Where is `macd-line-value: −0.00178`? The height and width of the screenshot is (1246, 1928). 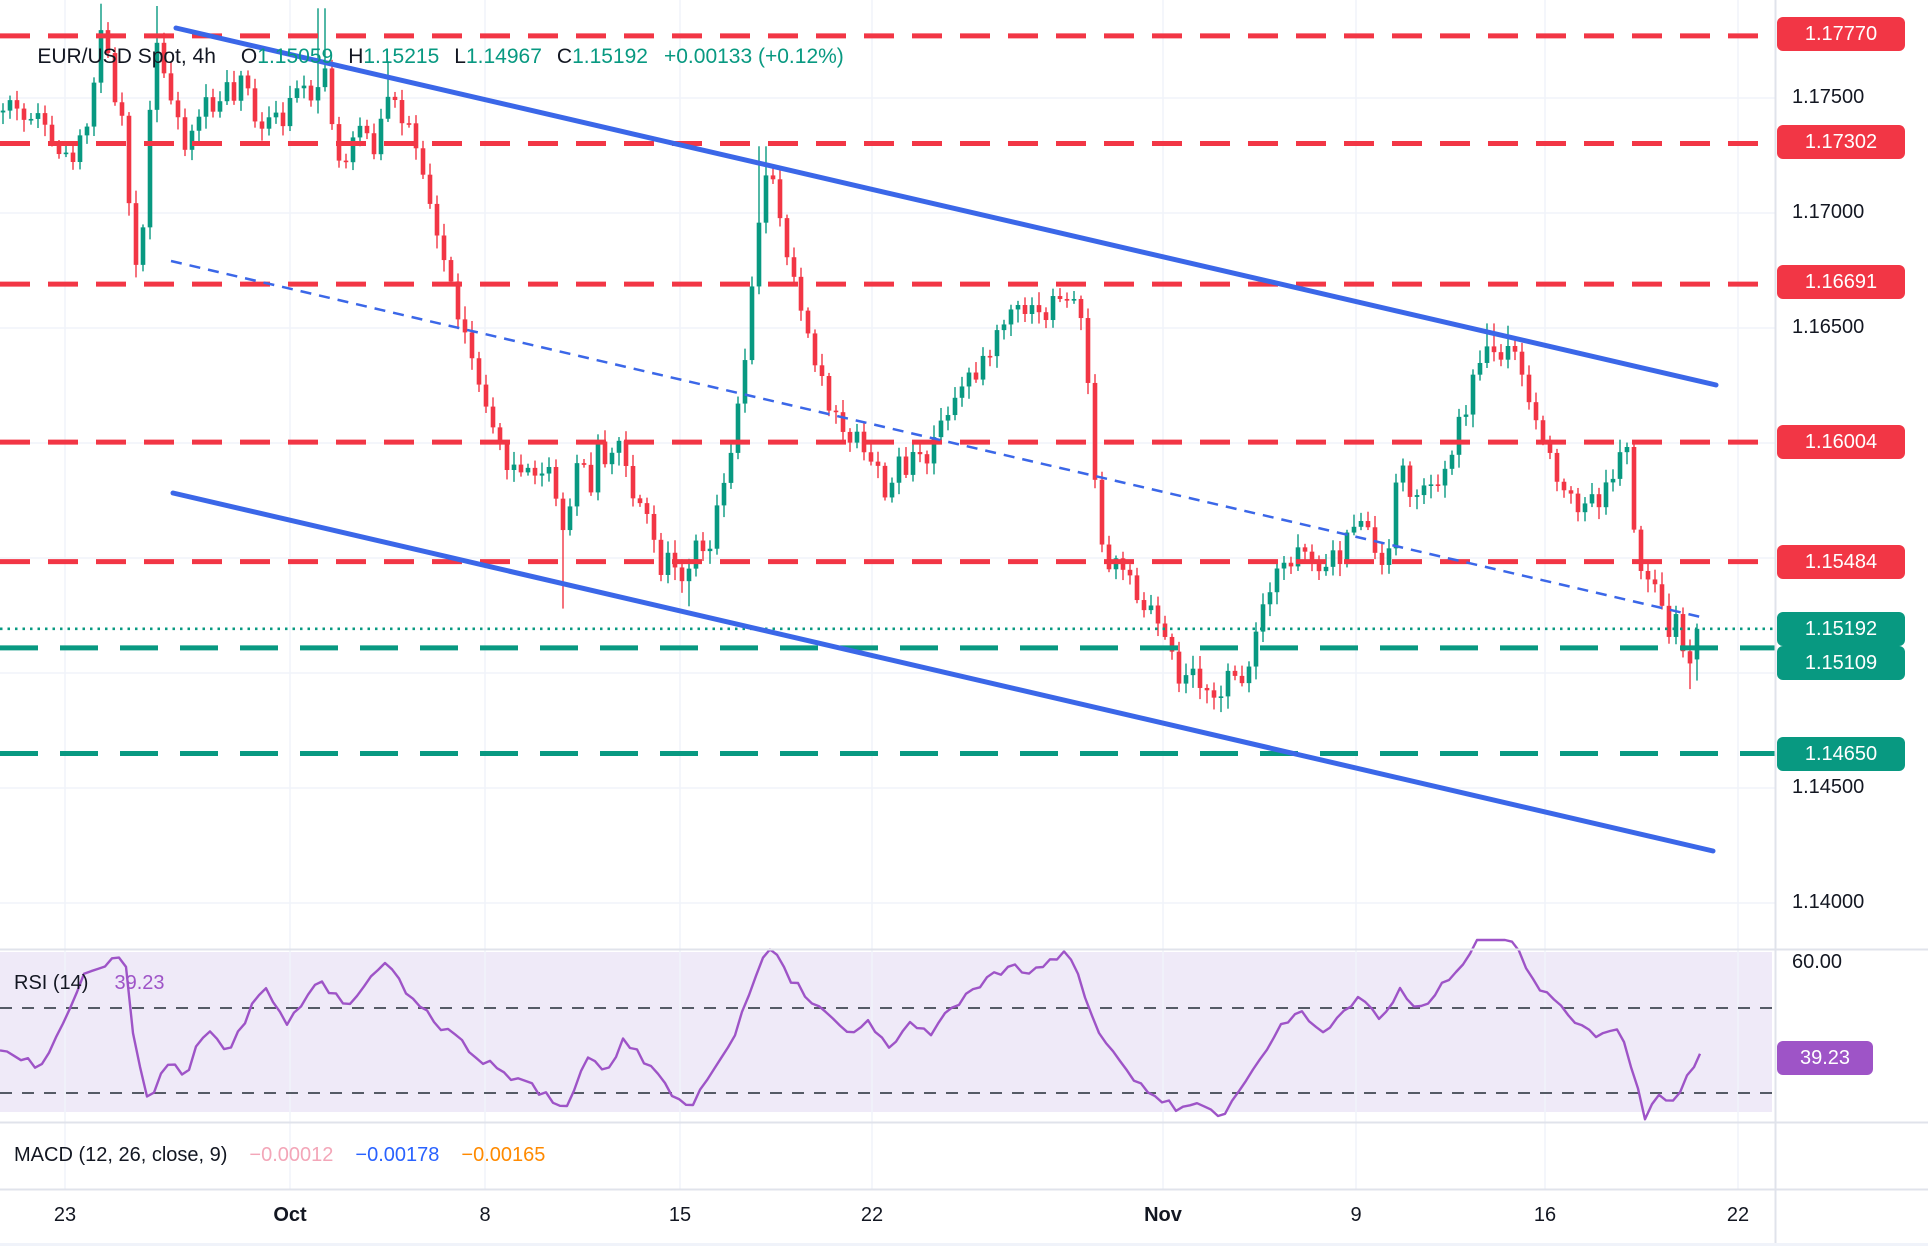
macd-line-value: −0.00178 is located at coordinates (397, 1155).